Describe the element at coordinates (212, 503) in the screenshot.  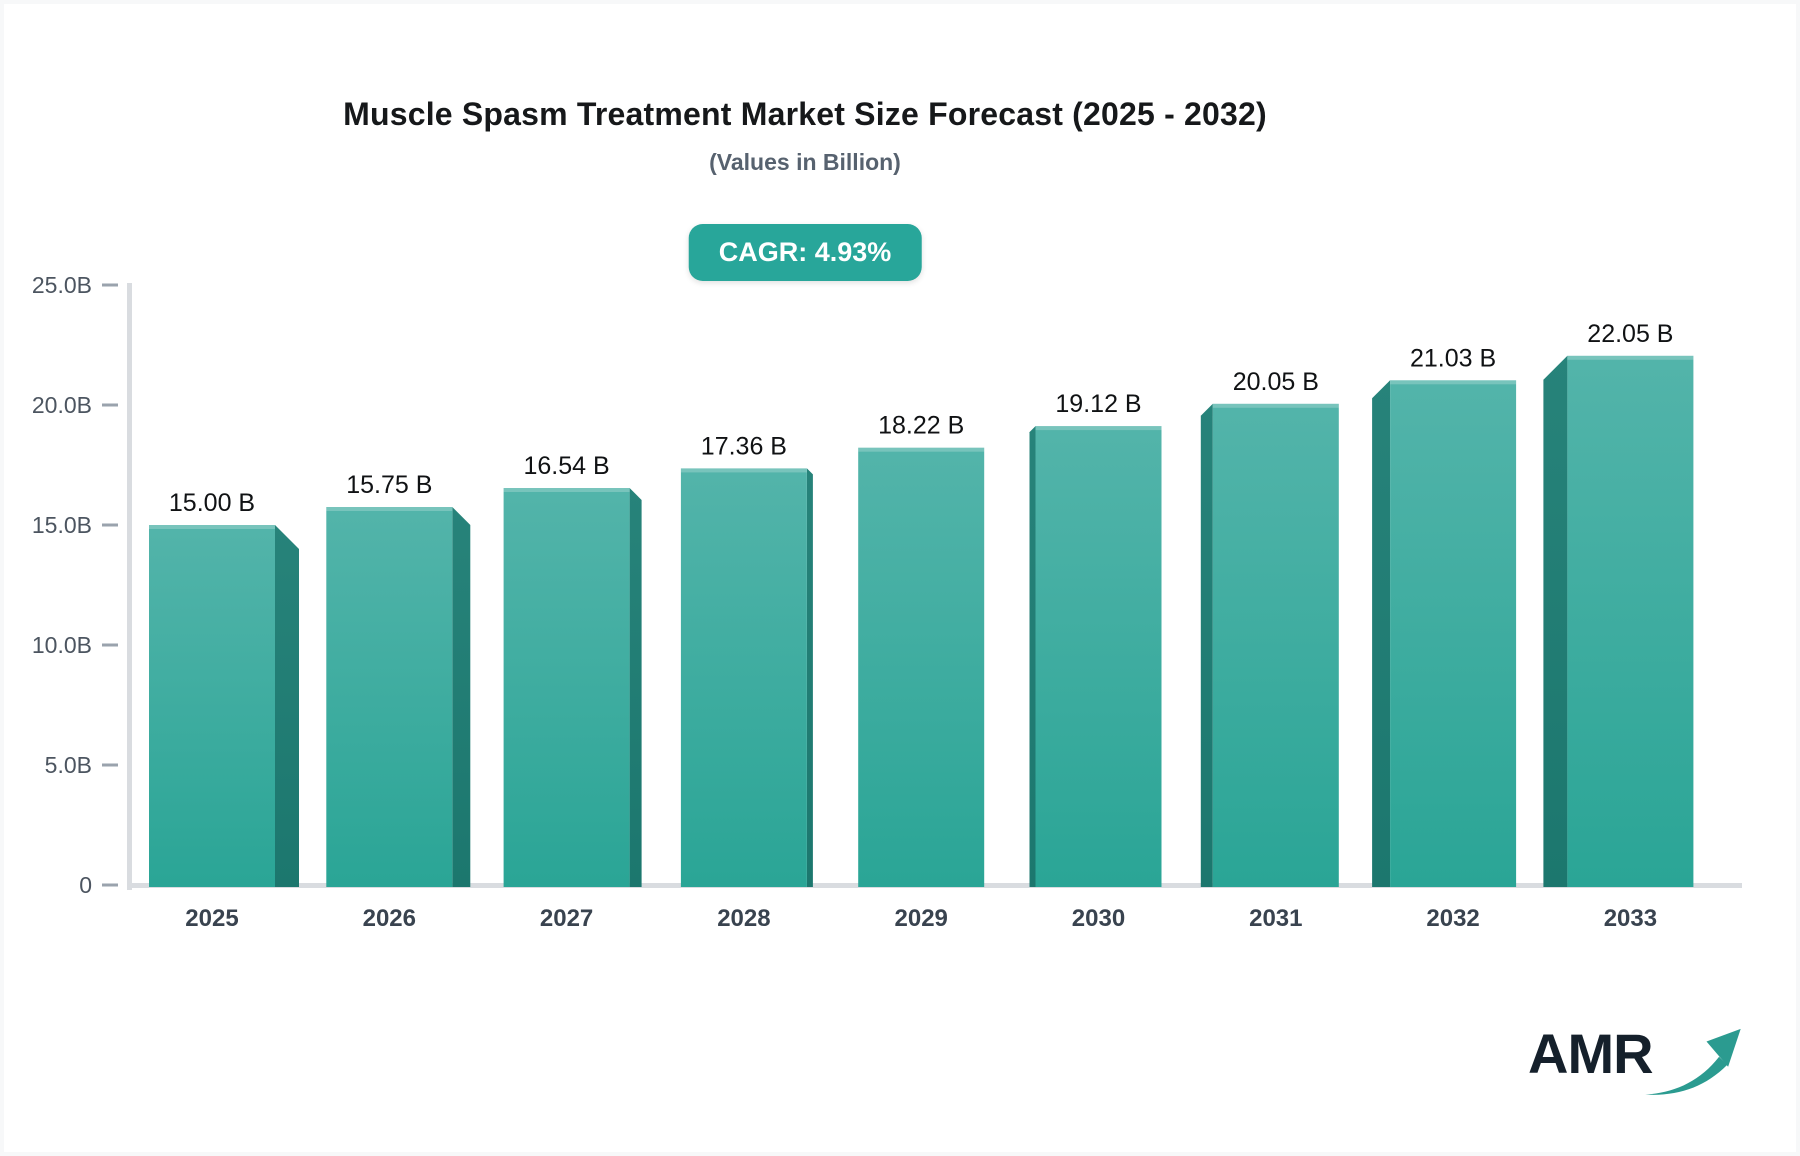
I see `bar-value-label: 15.00 B` at that location.